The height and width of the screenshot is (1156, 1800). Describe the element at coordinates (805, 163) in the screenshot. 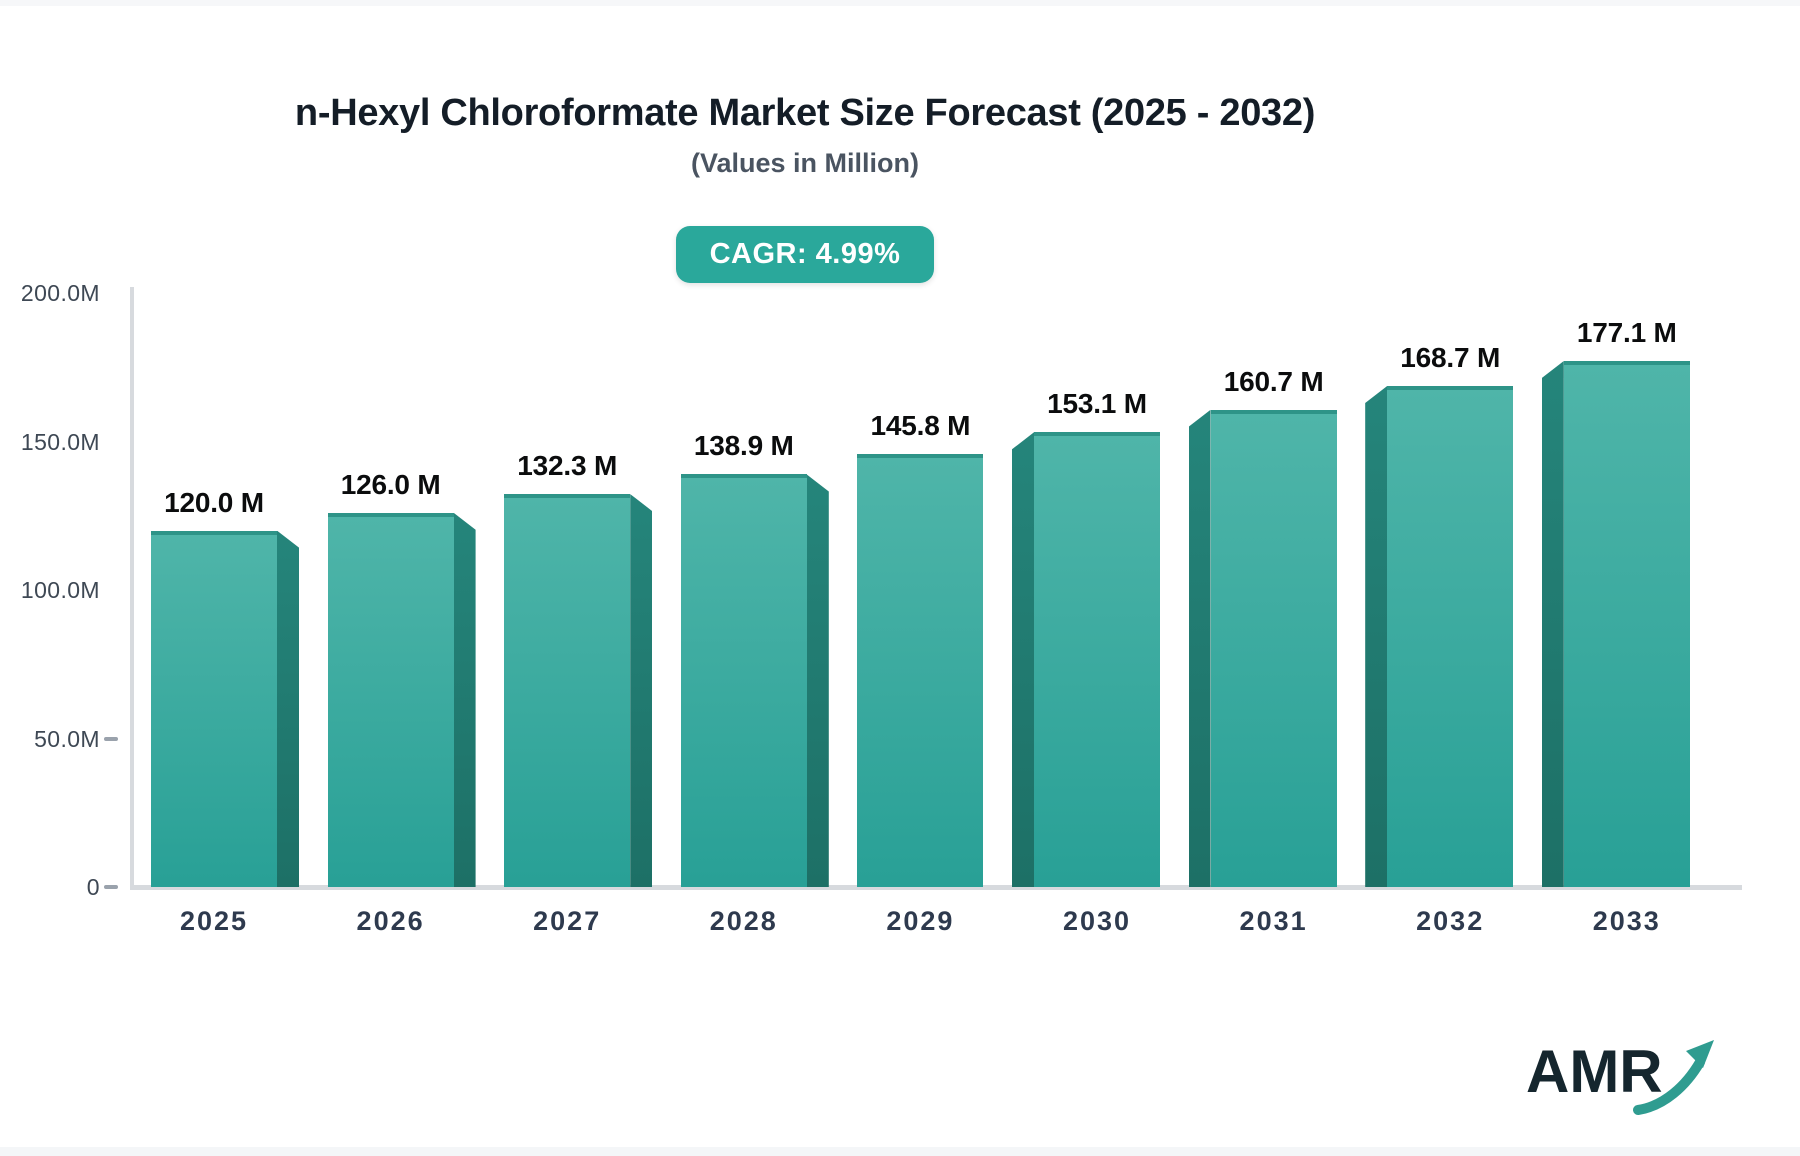

I see `page-subtitle: (Values in Million)` at that location.